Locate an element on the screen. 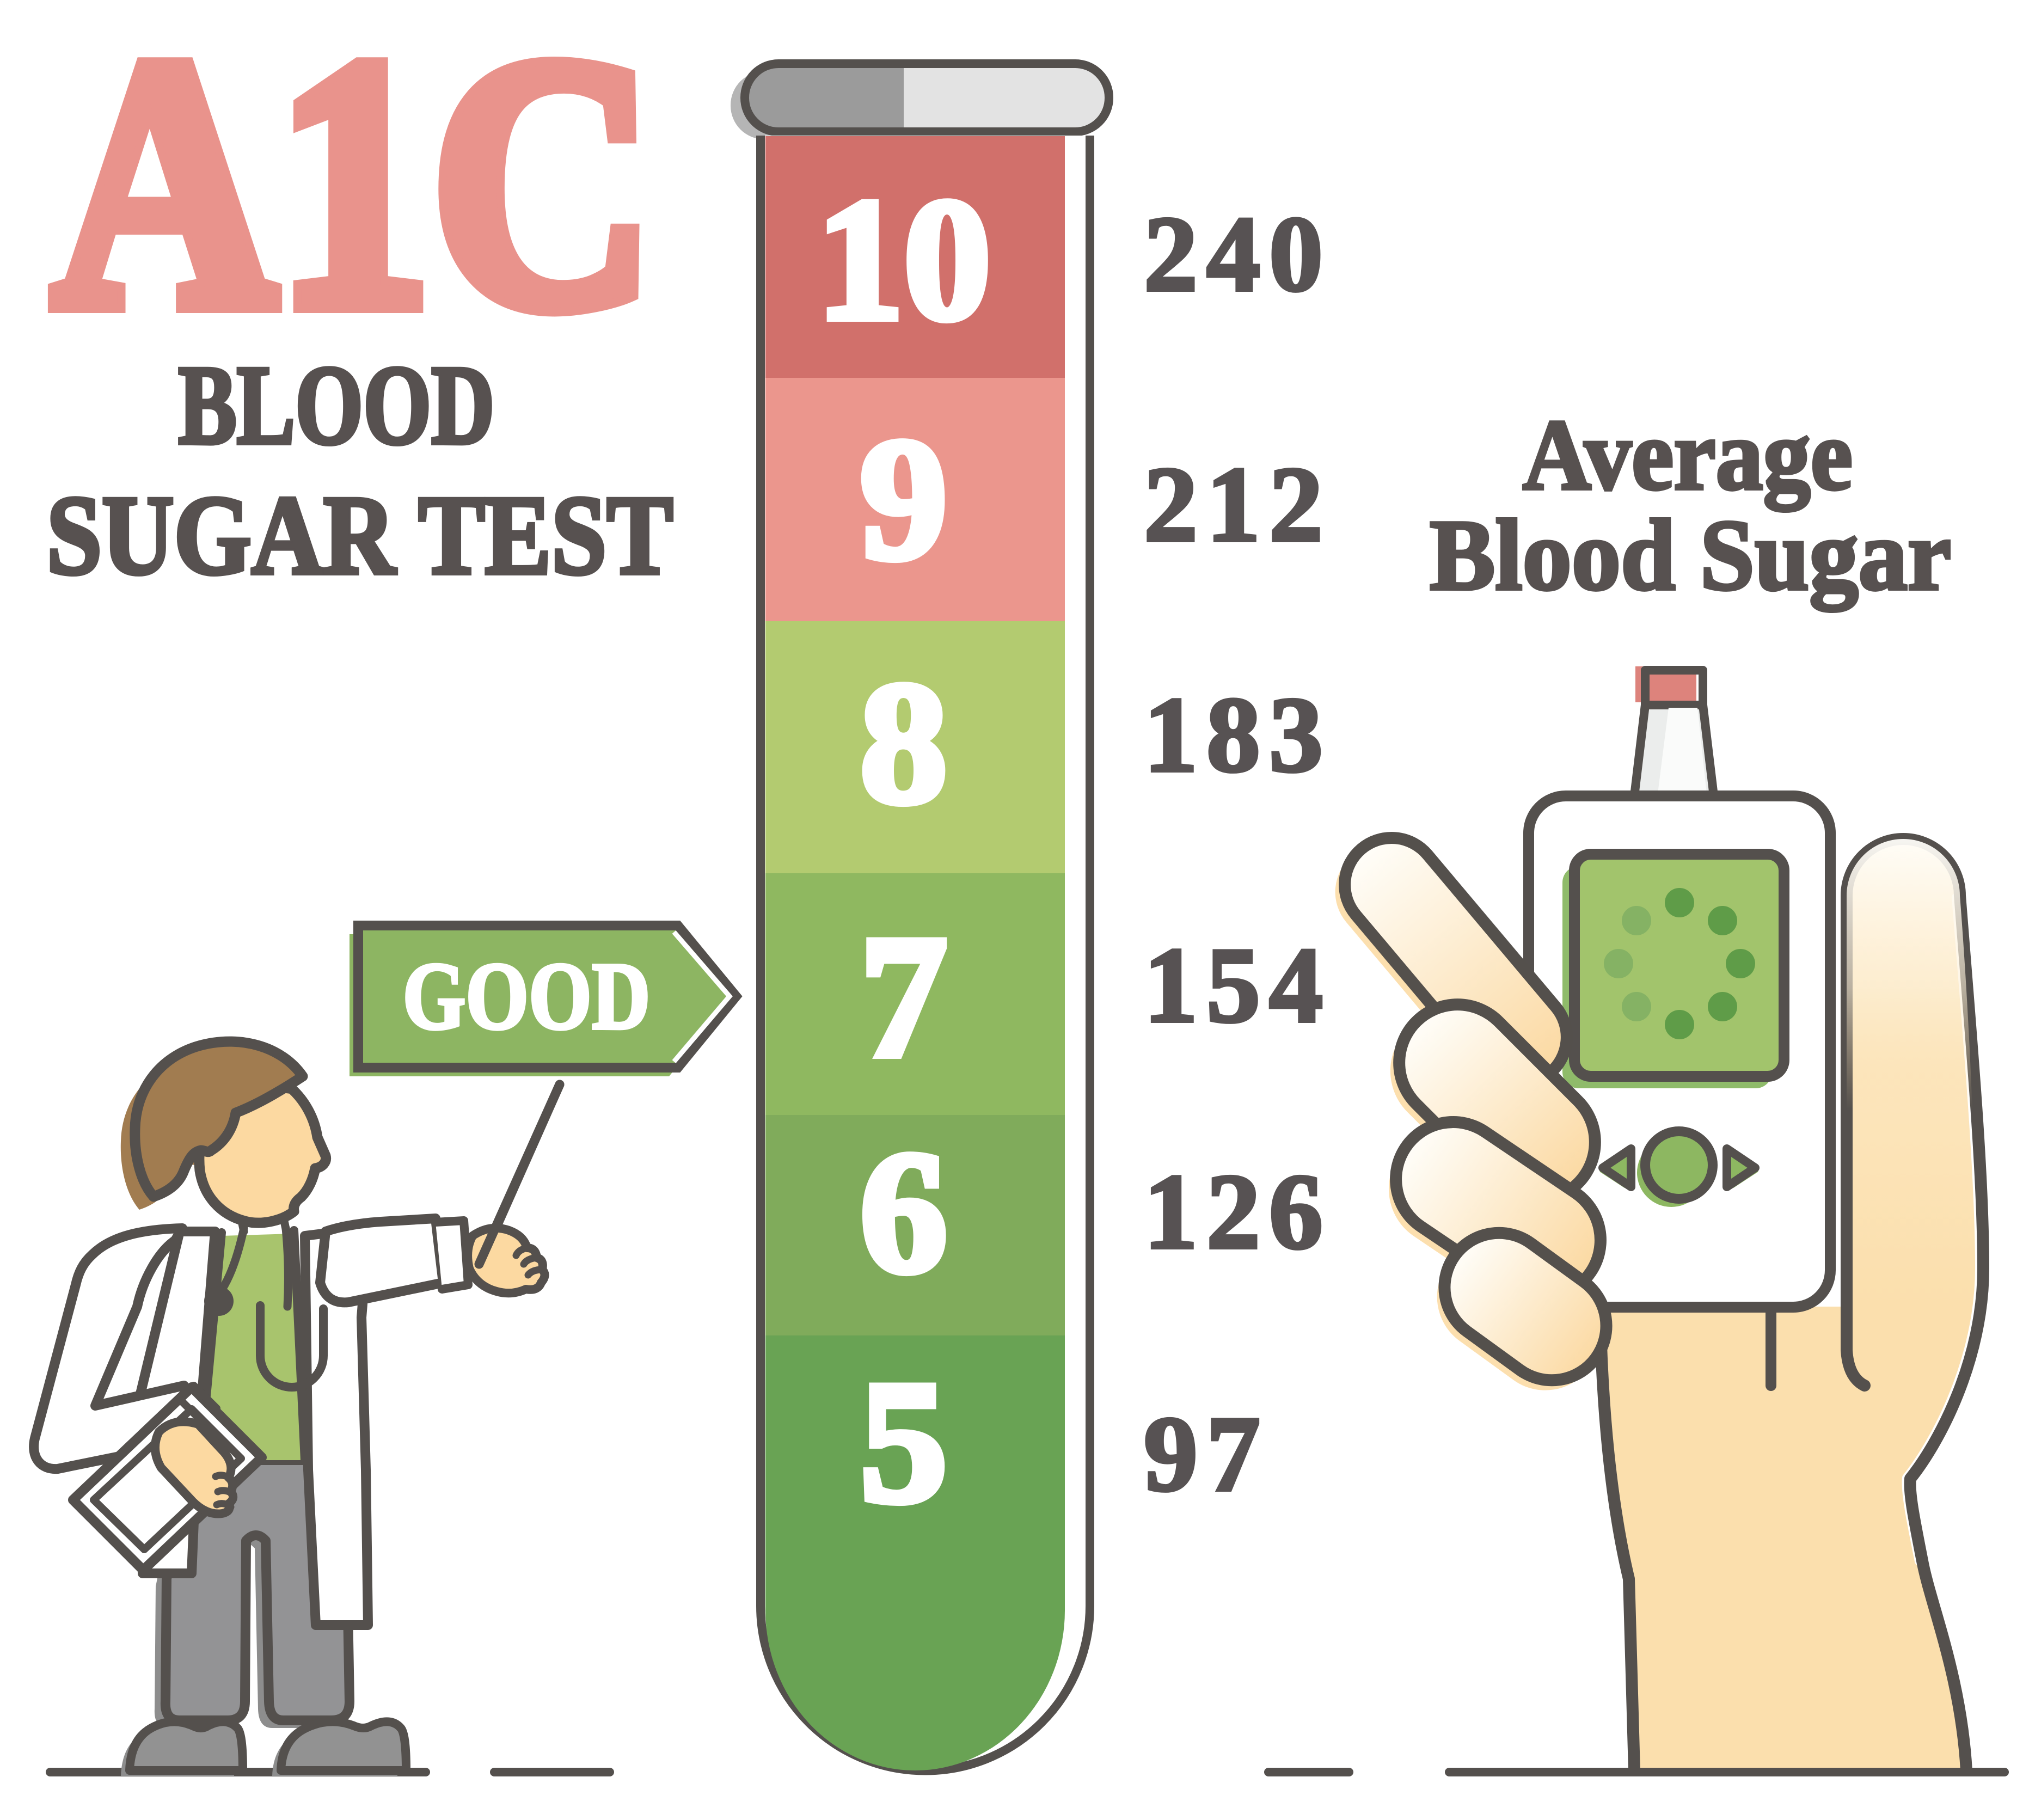 This screenshot has height=1820, width=2029. svg-text: 10 is located at coordinates (904, 259).